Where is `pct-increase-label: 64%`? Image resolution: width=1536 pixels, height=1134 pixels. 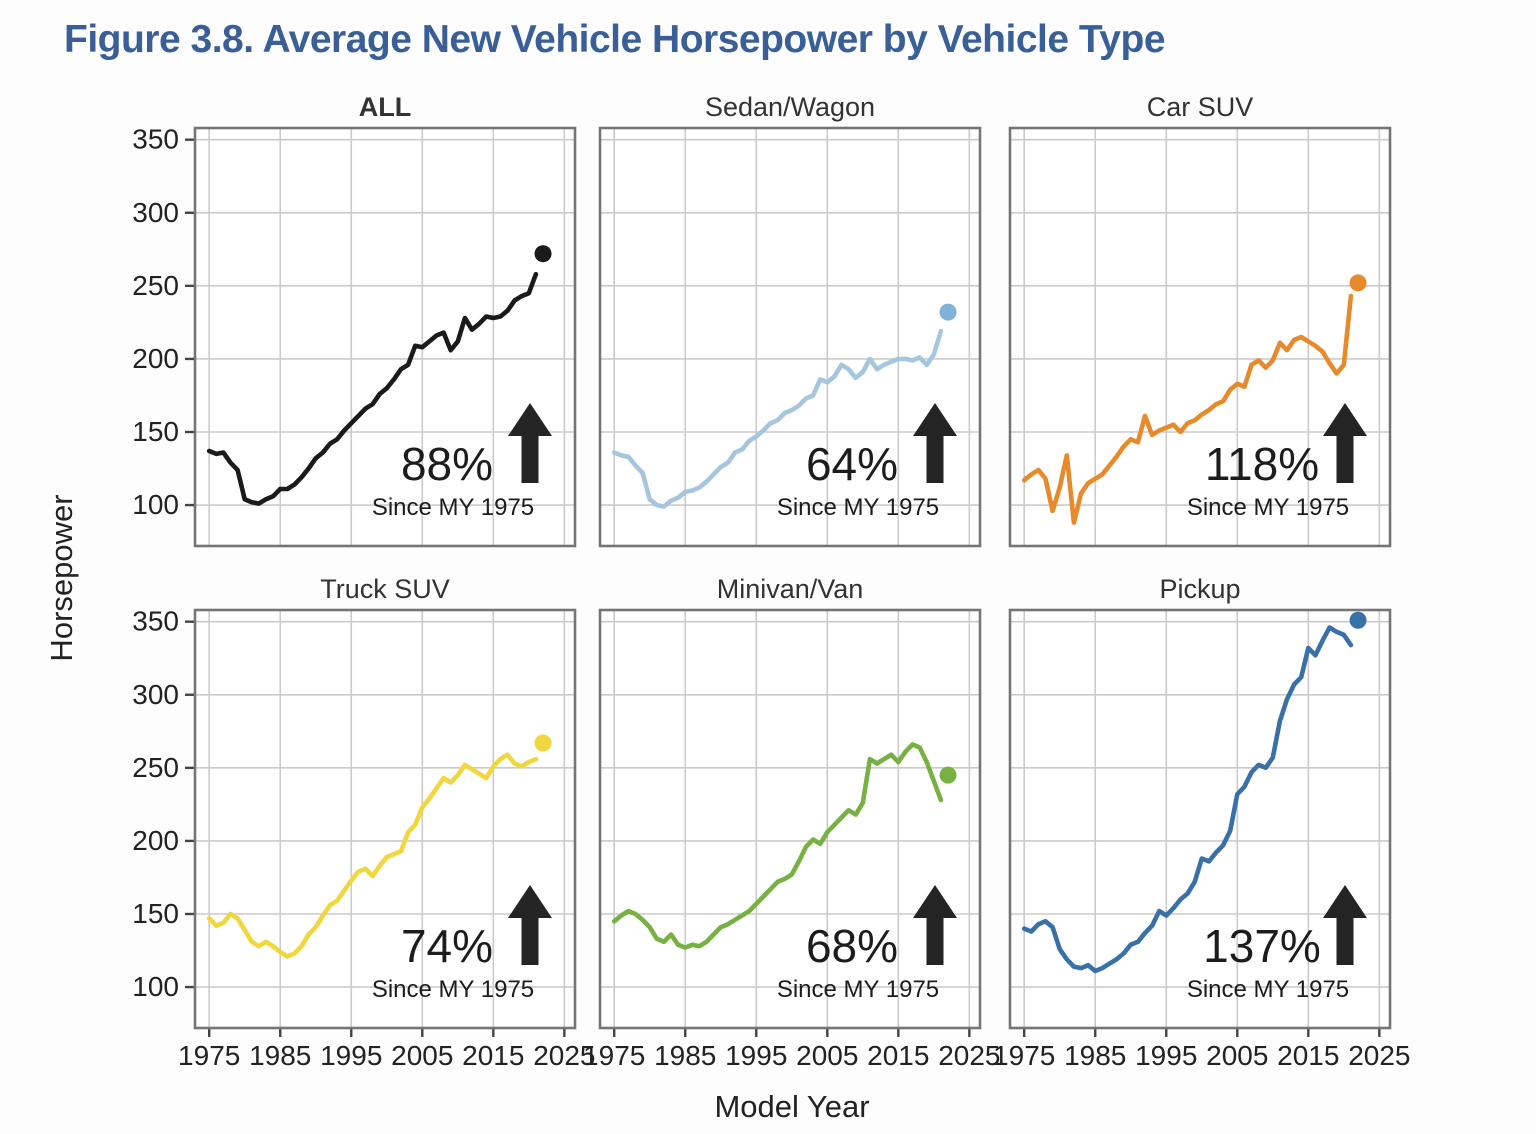 pct-increase-label: 64% is located at coordinates (852, 464).